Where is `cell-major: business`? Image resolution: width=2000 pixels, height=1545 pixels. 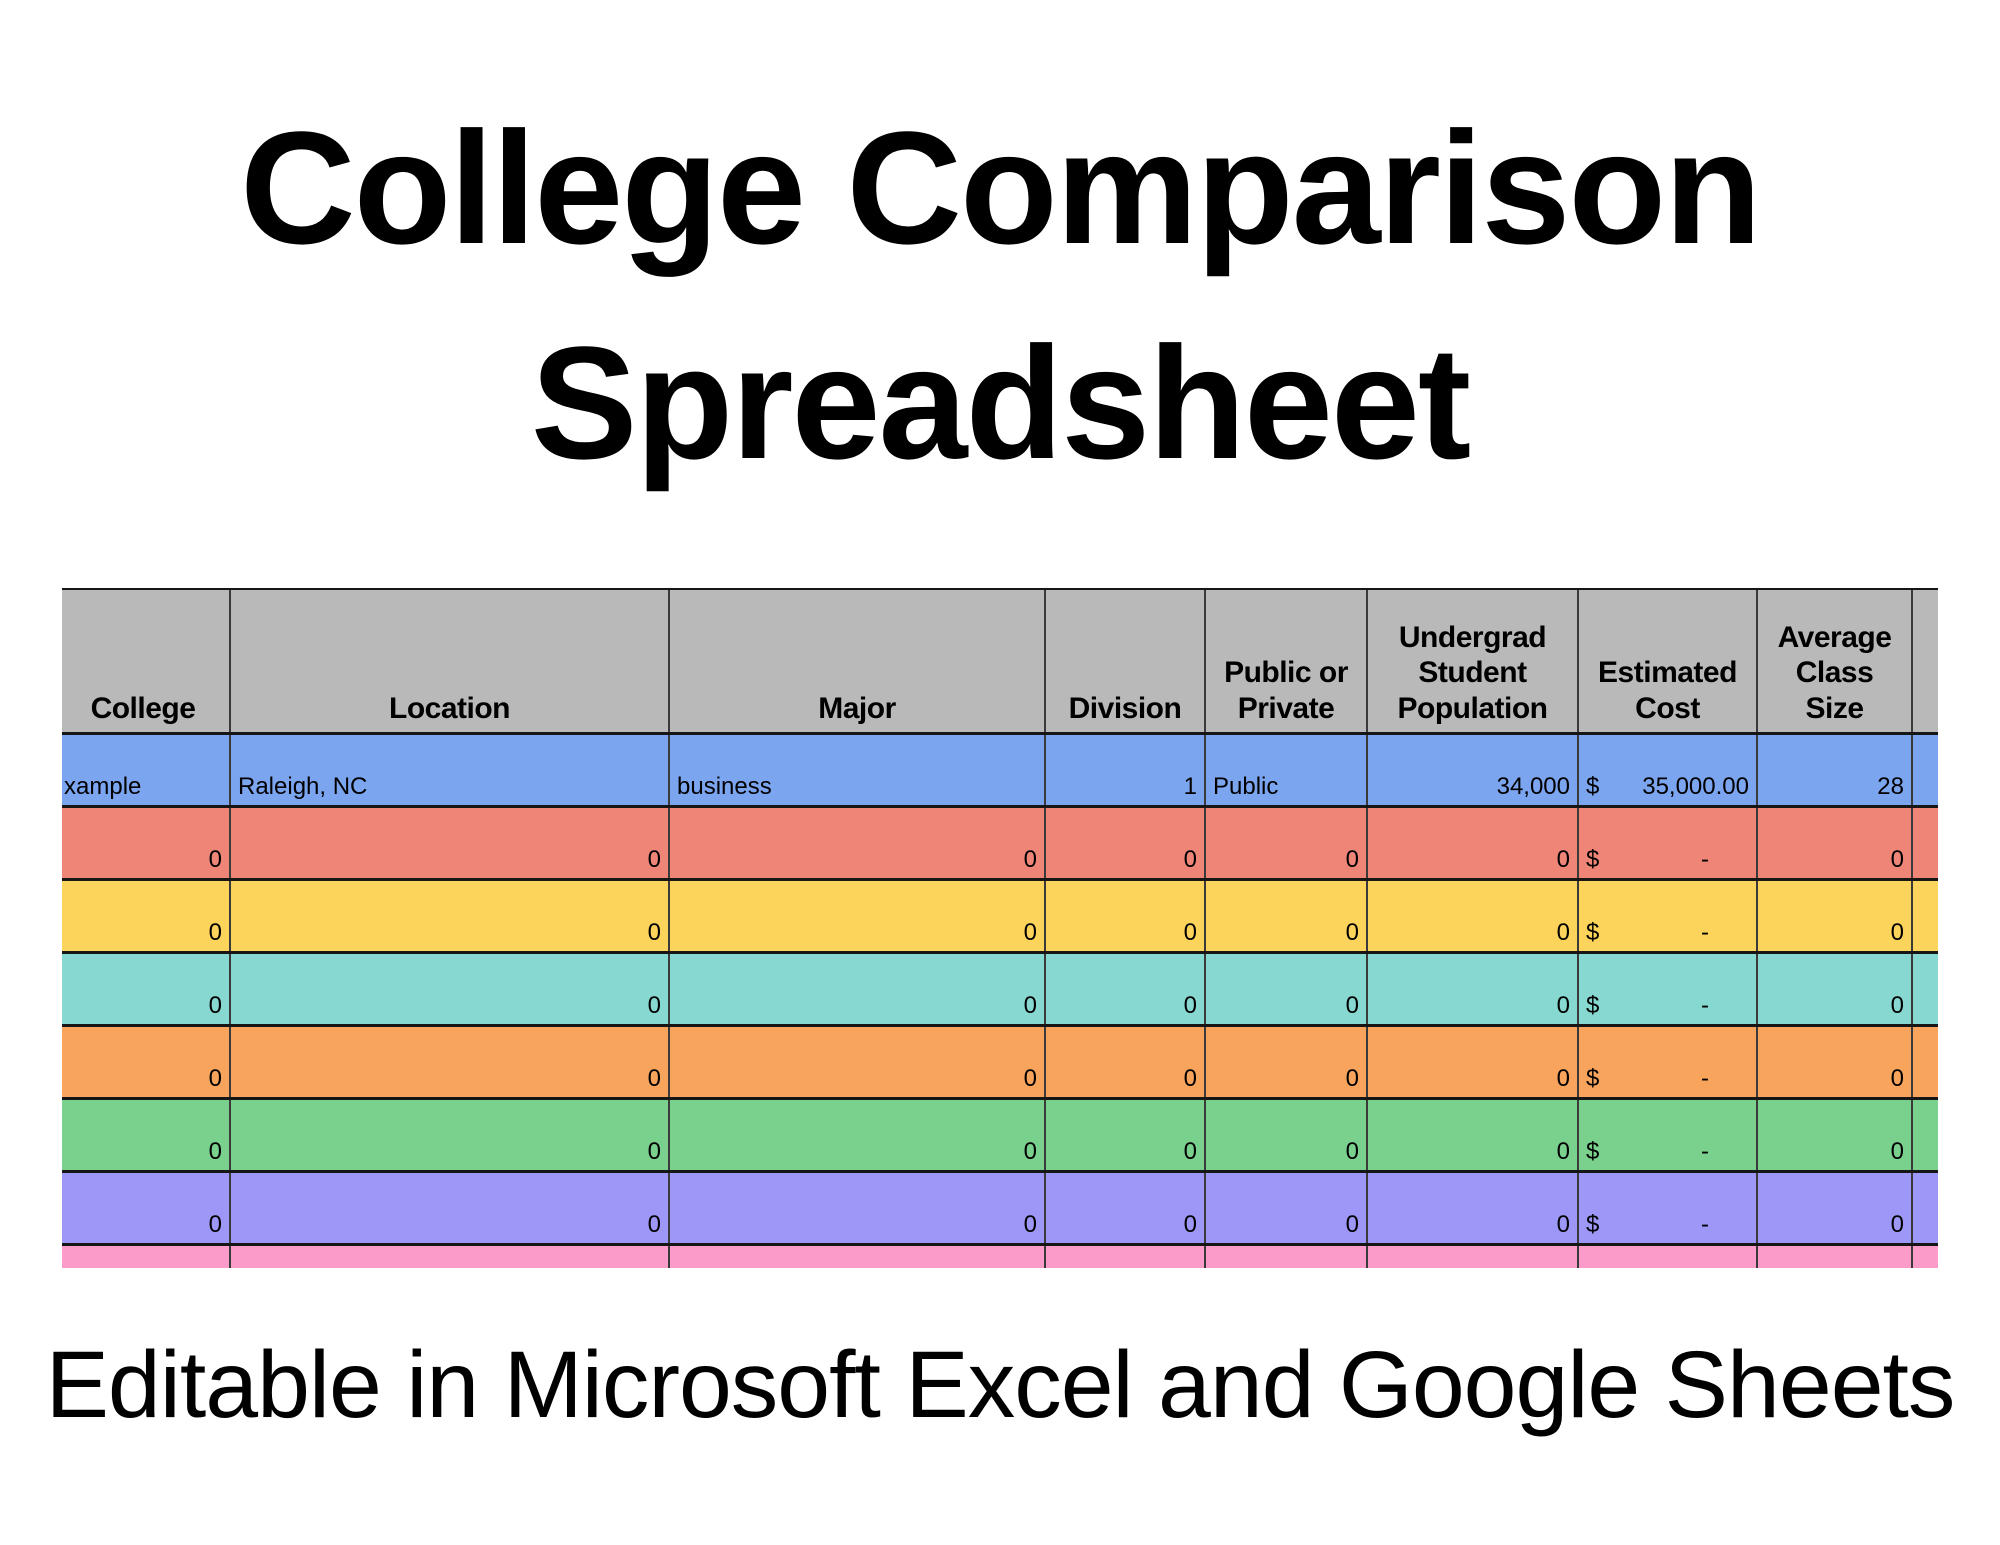
cell-major: business is located at coordinates (858, 770).